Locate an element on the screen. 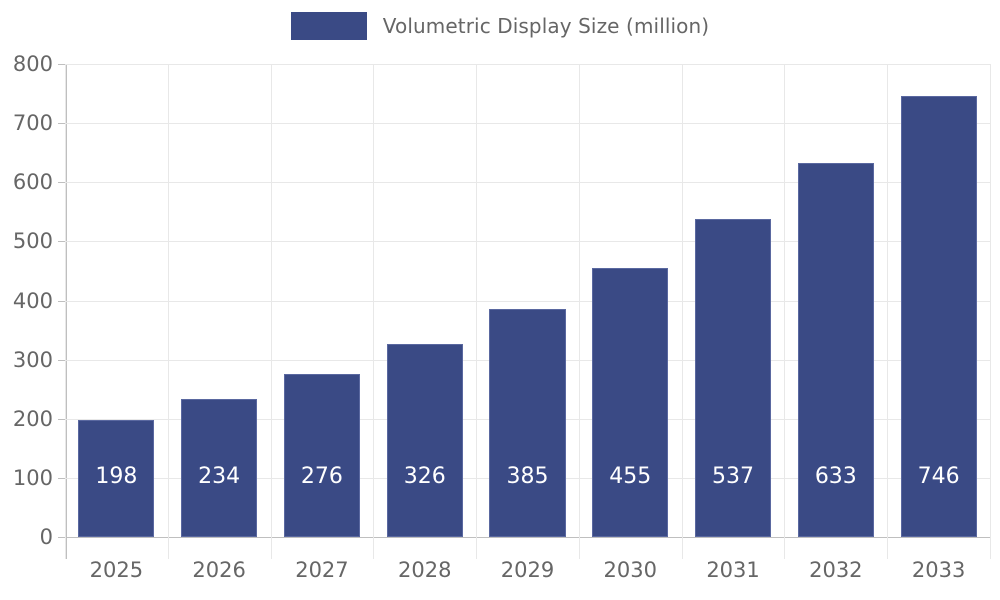 This screenshot has width=1000, height=600. legend-label: Volumetric Display Size (million) is located at coordinates (546, 26).